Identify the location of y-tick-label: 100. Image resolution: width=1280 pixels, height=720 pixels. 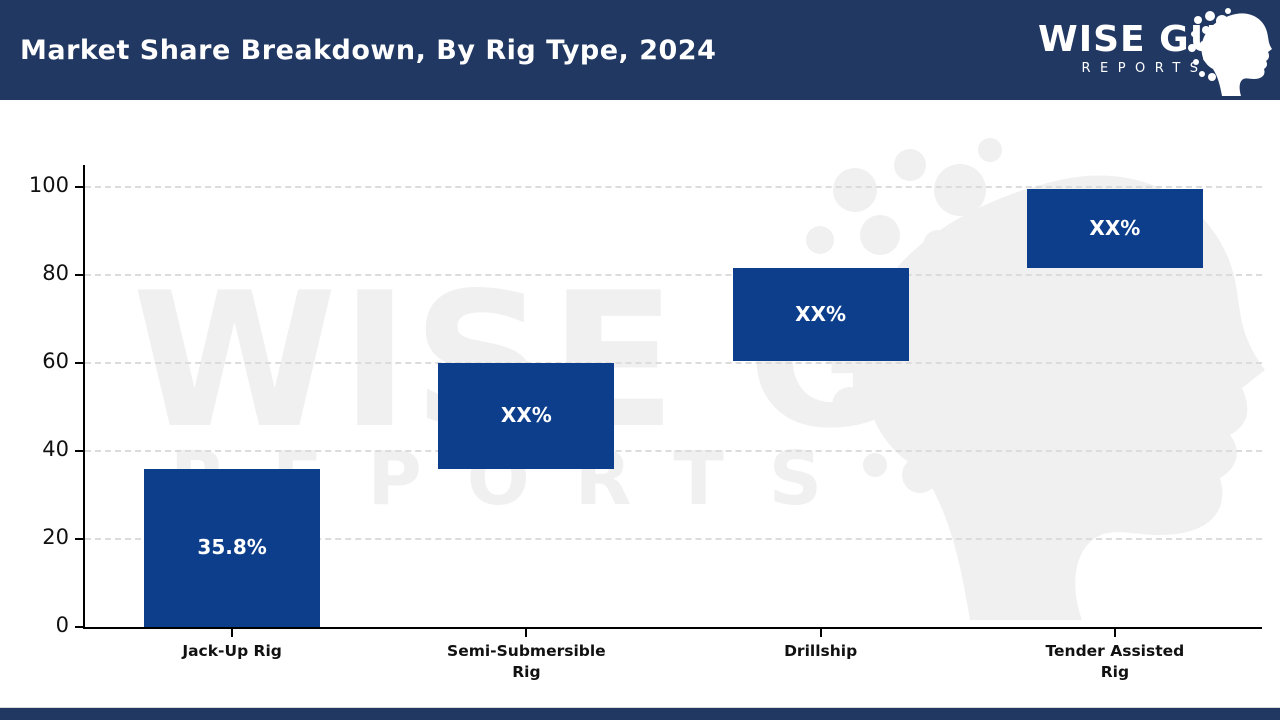
(48, 185).